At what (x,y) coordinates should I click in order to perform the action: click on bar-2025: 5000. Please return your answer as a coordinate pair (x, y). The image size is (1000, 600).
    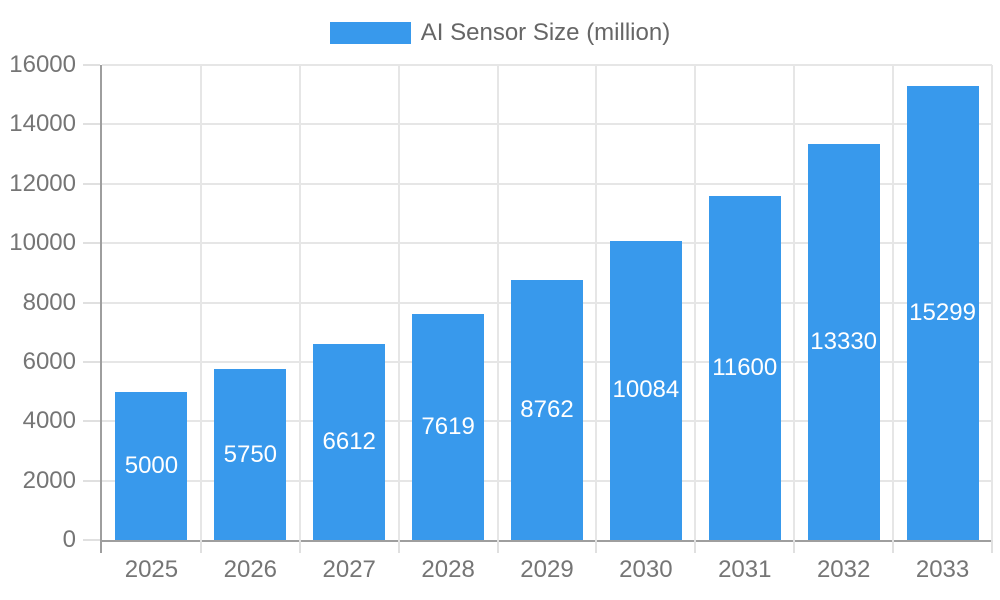
    Looking at the image, I should click on (151, 465).